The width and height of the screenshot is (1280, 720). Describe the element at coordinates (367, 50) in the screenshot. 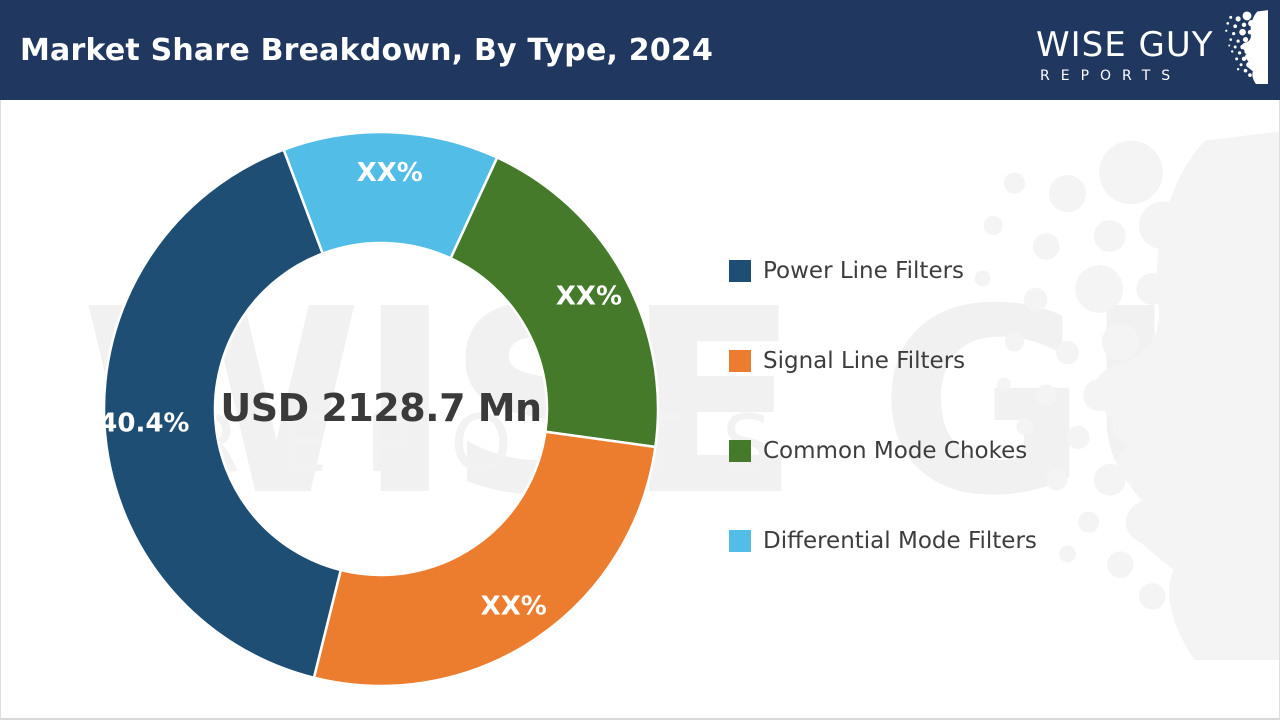

I see `page-title: Market Share Breakdown, By Type, 2024` at that location.